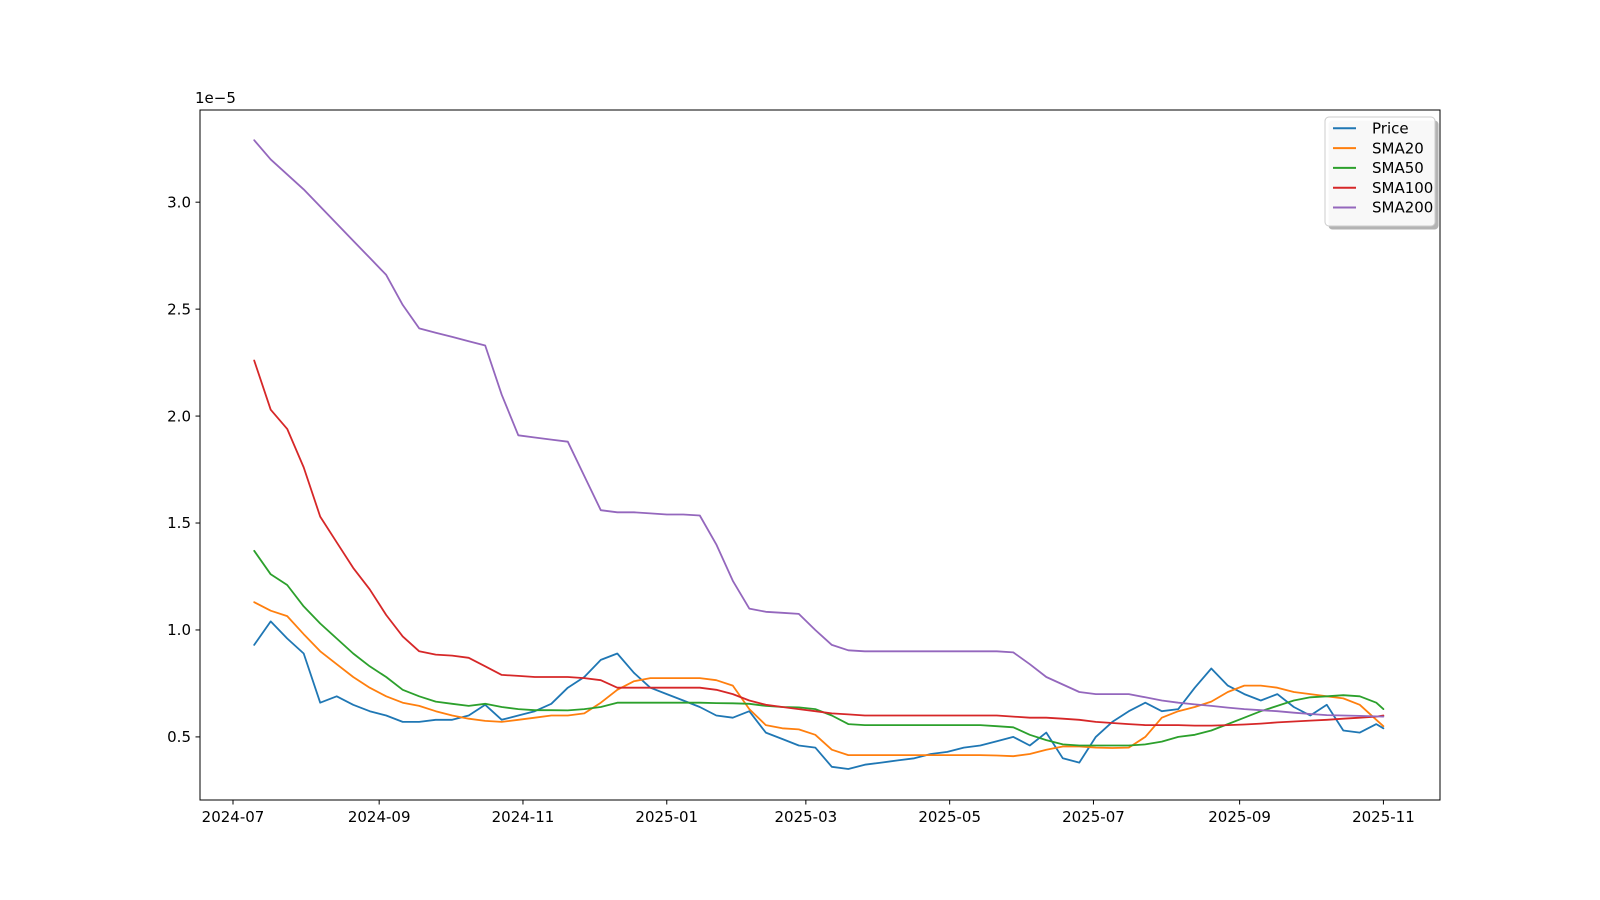 Image resolution: width=1600 pixels, height=900 pixels. I want to click on legend-entry-sma100: SMA100, so click(1383, 188).